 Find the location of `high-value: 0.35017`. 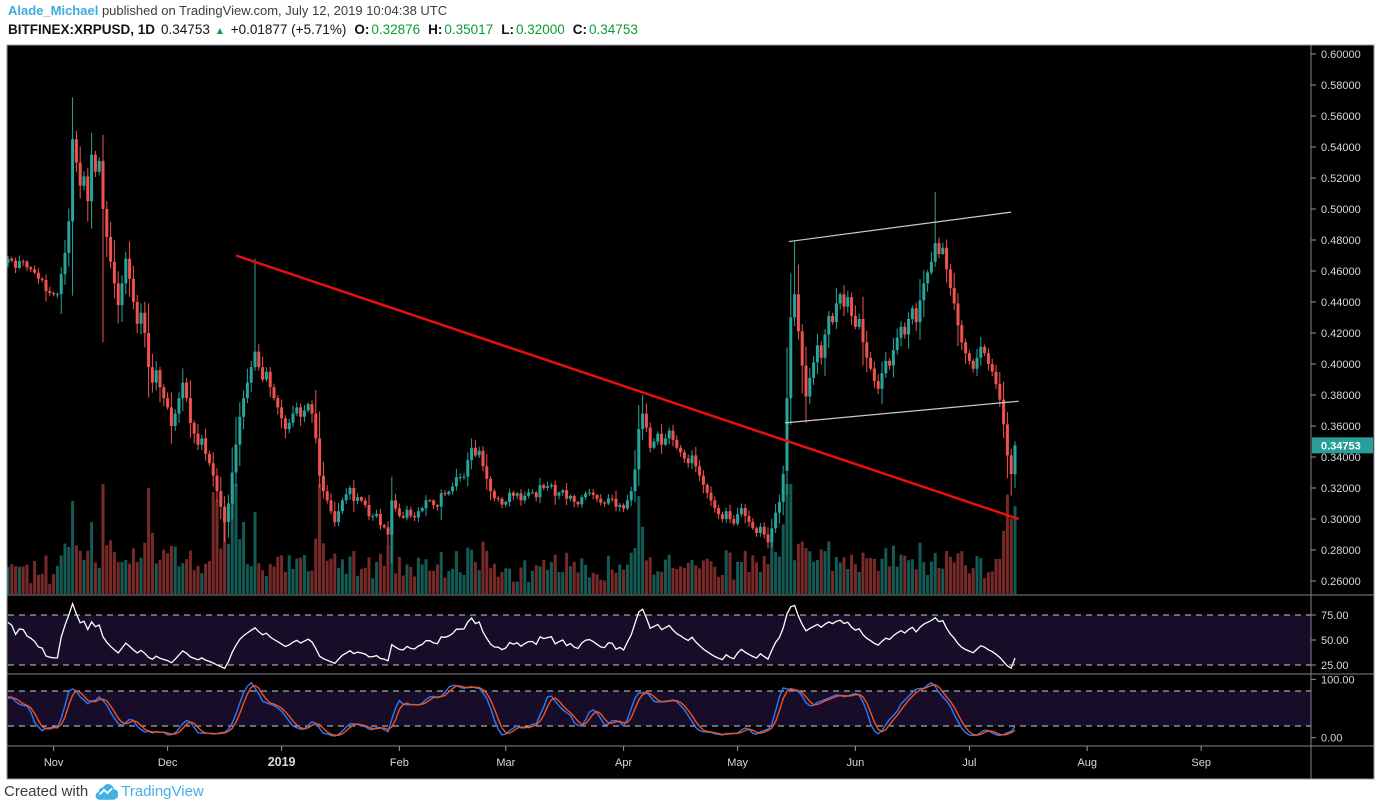

high-value: 0.35017 is located at coordinates (469, 29).